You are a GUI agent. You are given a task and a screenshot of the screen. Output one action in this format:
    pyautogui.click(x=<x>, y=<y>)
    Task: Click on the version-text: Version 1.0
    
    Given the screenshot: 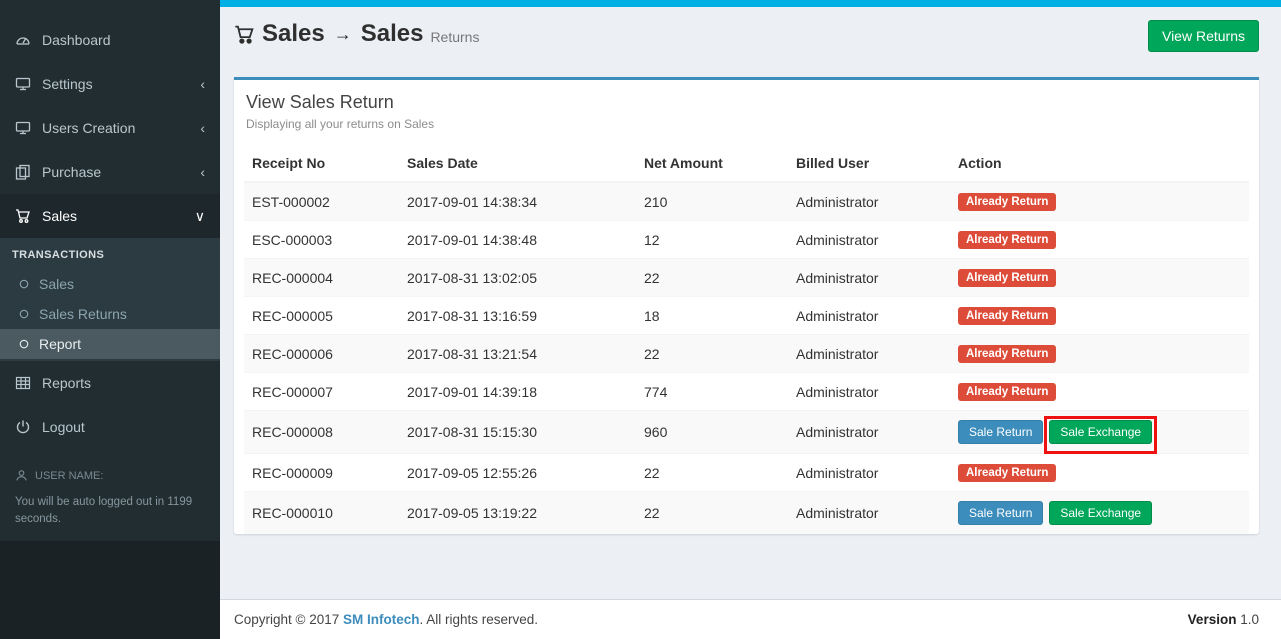 What is the action you would take?
    pyautogui.click(x=1223, y=619)
    